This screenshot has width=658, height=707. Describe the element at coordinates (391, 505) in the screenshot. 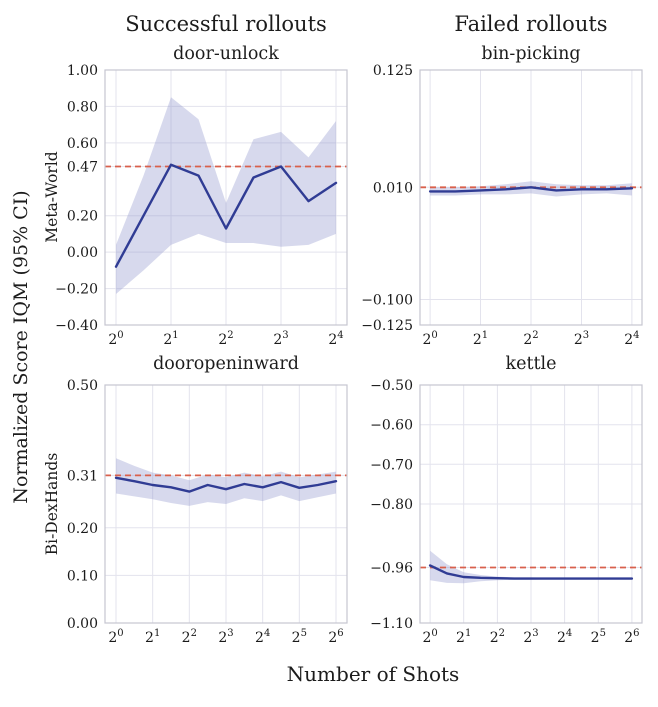

I see `y-tick-label: −0.80` at that location.